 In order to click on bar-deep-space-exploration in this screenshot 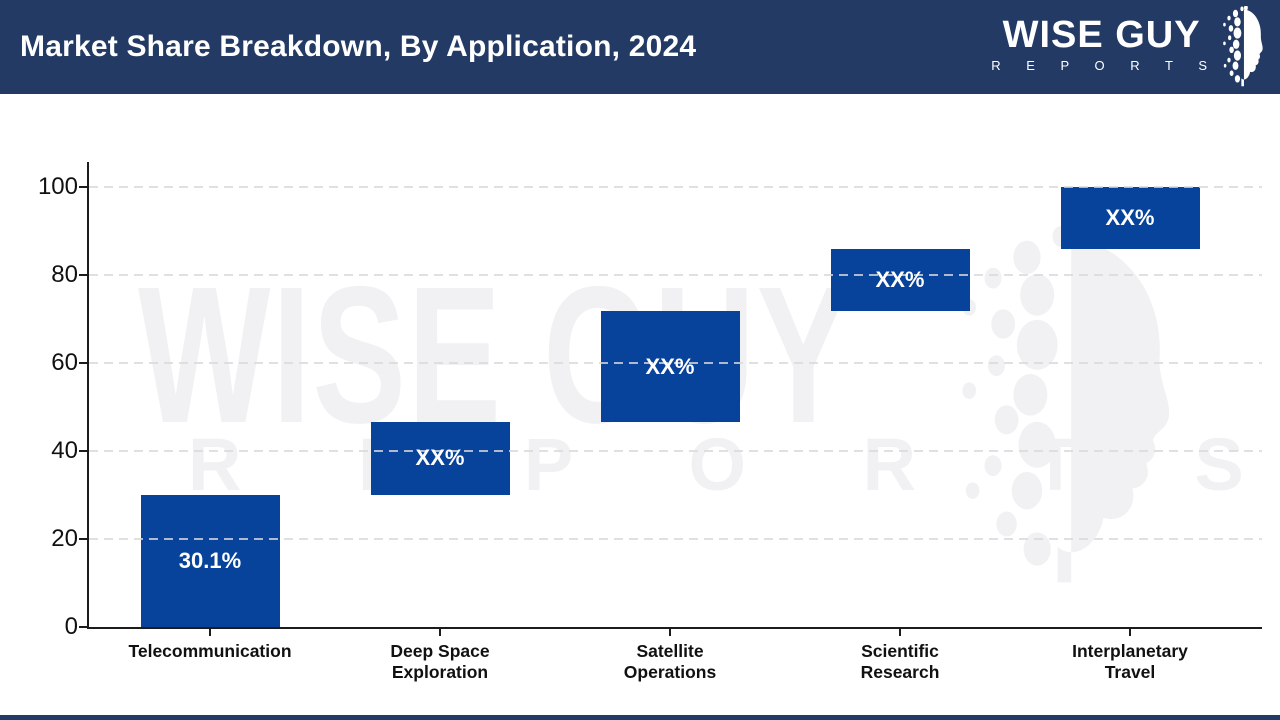, I will do `click(440, 458)`.